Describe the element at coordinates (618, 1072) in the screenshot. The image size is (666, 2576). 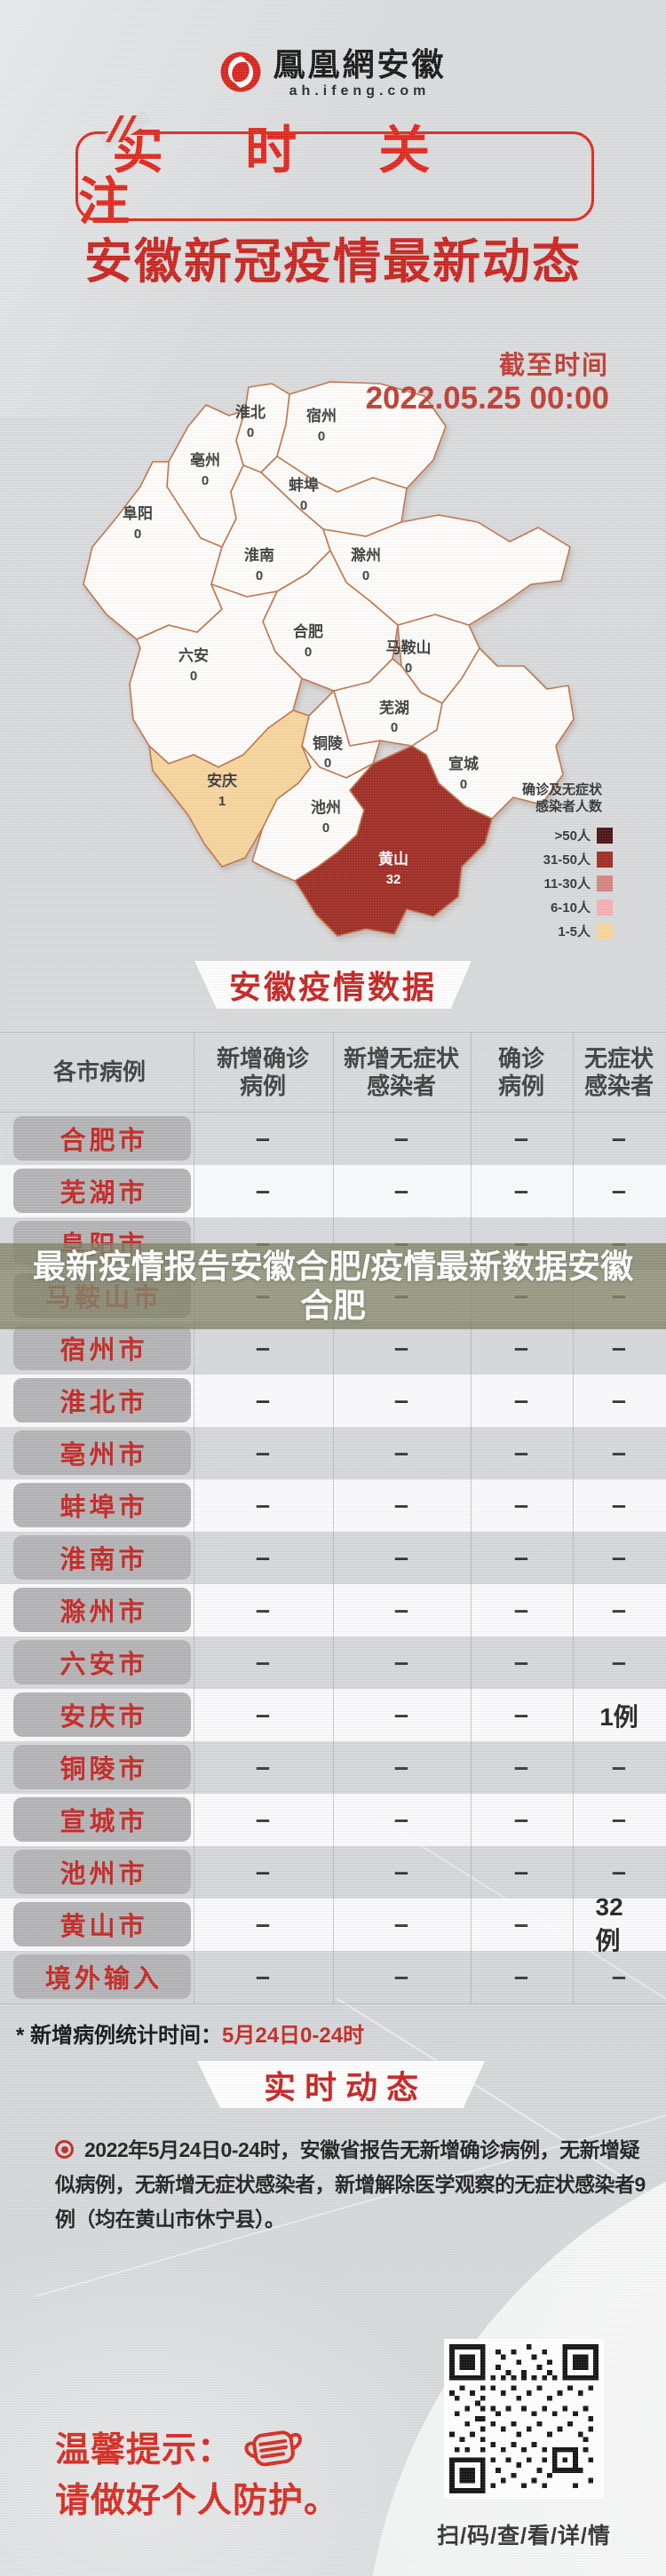
I see `column-header-asymptomatic: 无症状 感染者` at that location.